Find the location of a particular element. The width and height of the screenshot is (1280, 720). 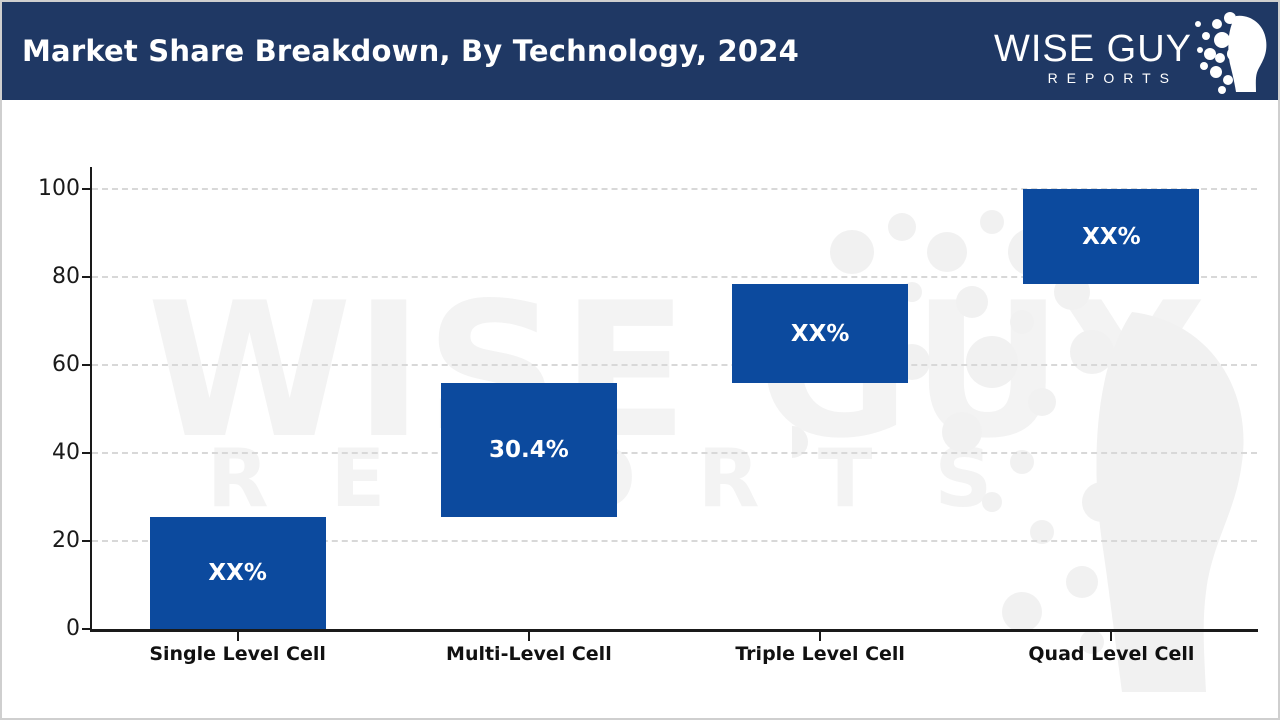

x-category-label: Single Level Cell is located at coordinates (237, 654).